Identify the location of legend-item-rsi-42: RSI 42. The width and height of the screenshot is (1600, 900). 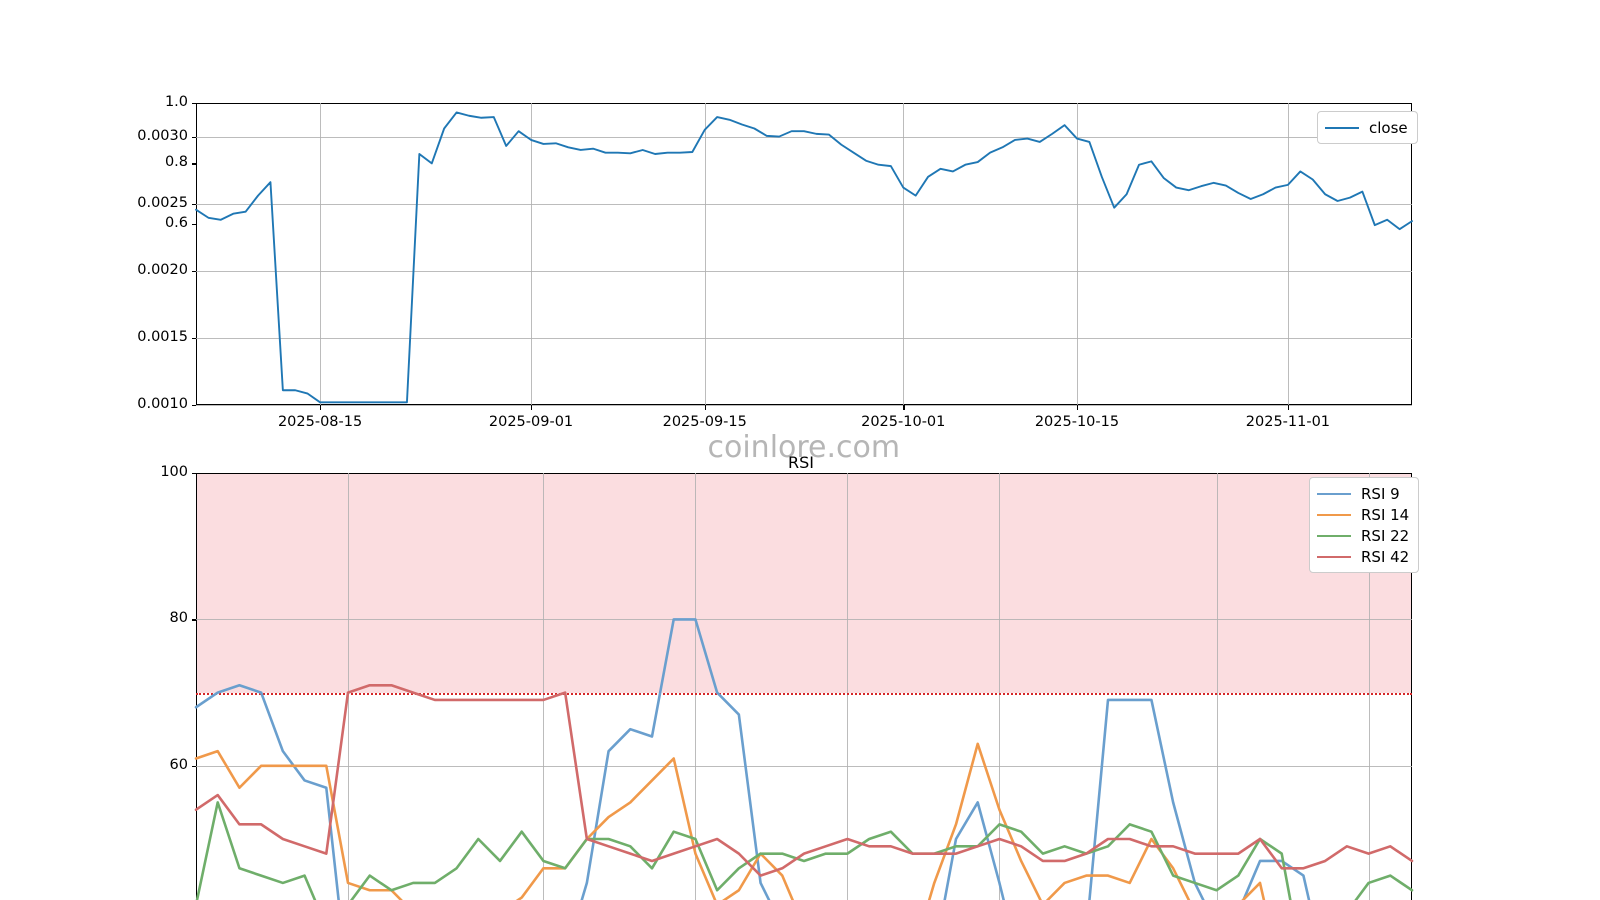
(1363, 556).